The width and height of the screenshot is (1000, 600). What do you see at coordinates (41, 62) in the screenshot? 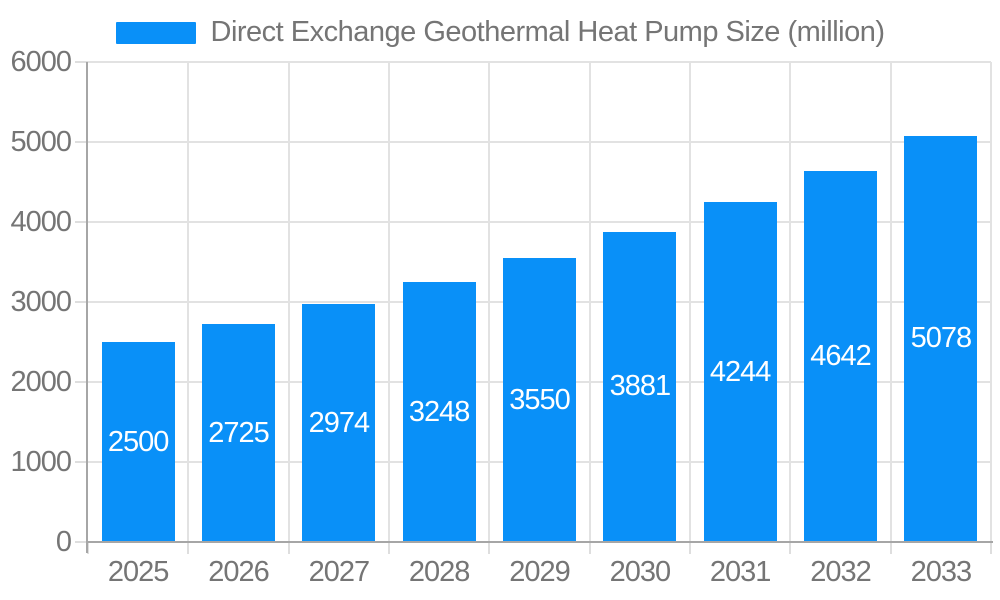
I see `y-axis-tick-label: 6000` at bounding box center [41, 62].